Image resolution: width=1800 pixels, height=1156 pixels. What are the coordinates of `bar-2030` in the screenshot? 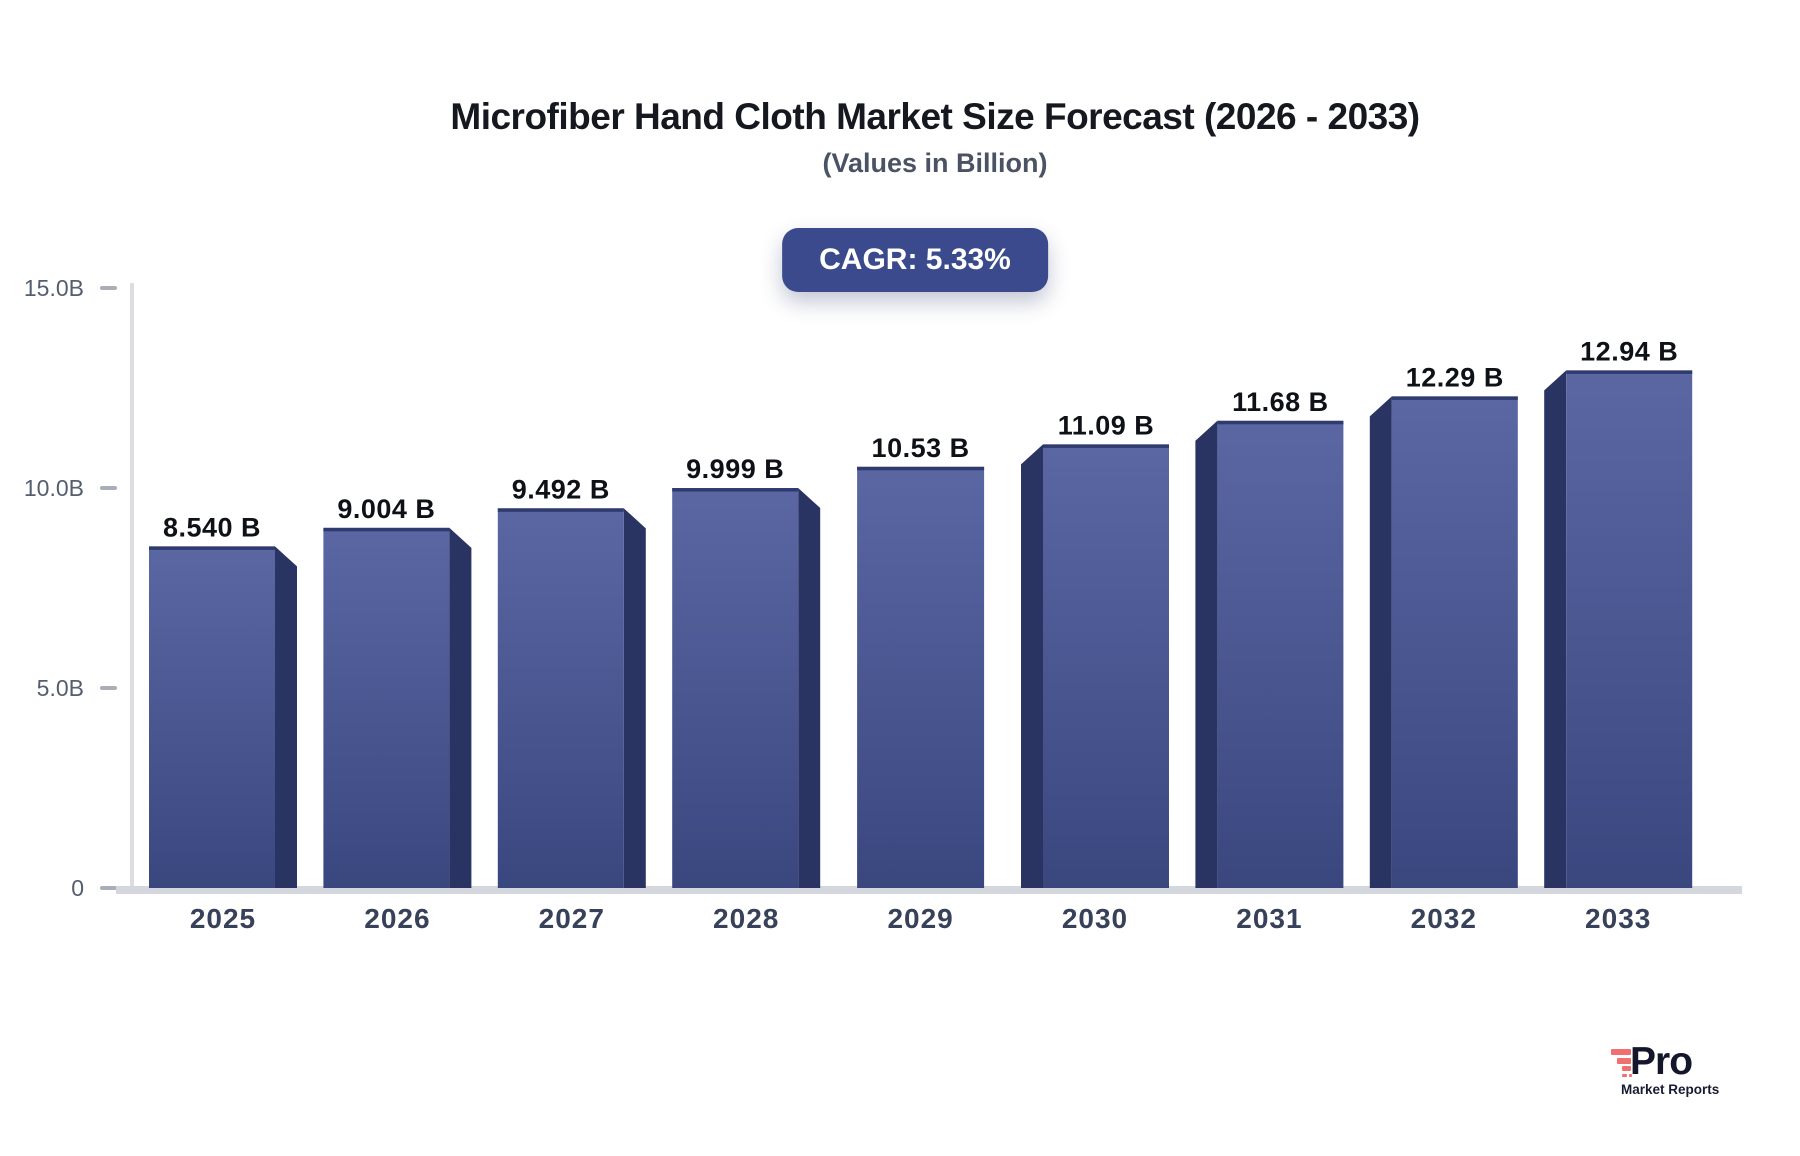 It's located at (1106, 666).